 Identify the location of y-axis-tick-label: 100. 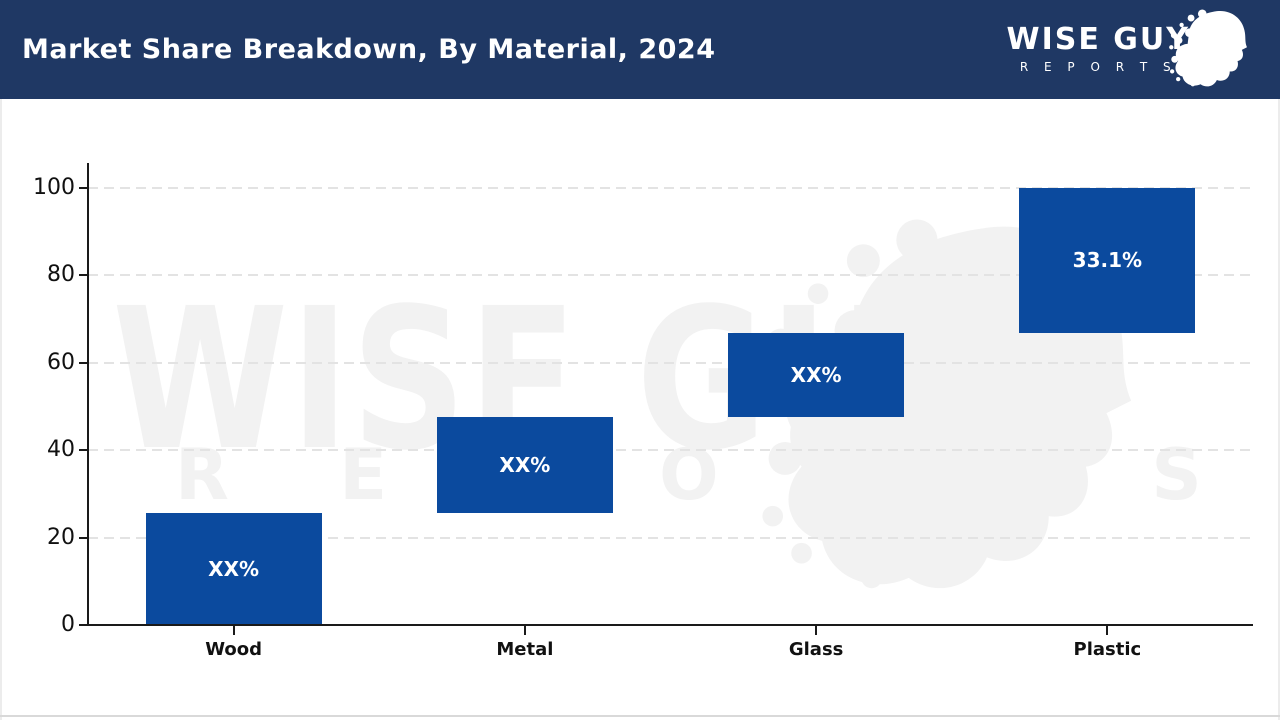
(54, 187).